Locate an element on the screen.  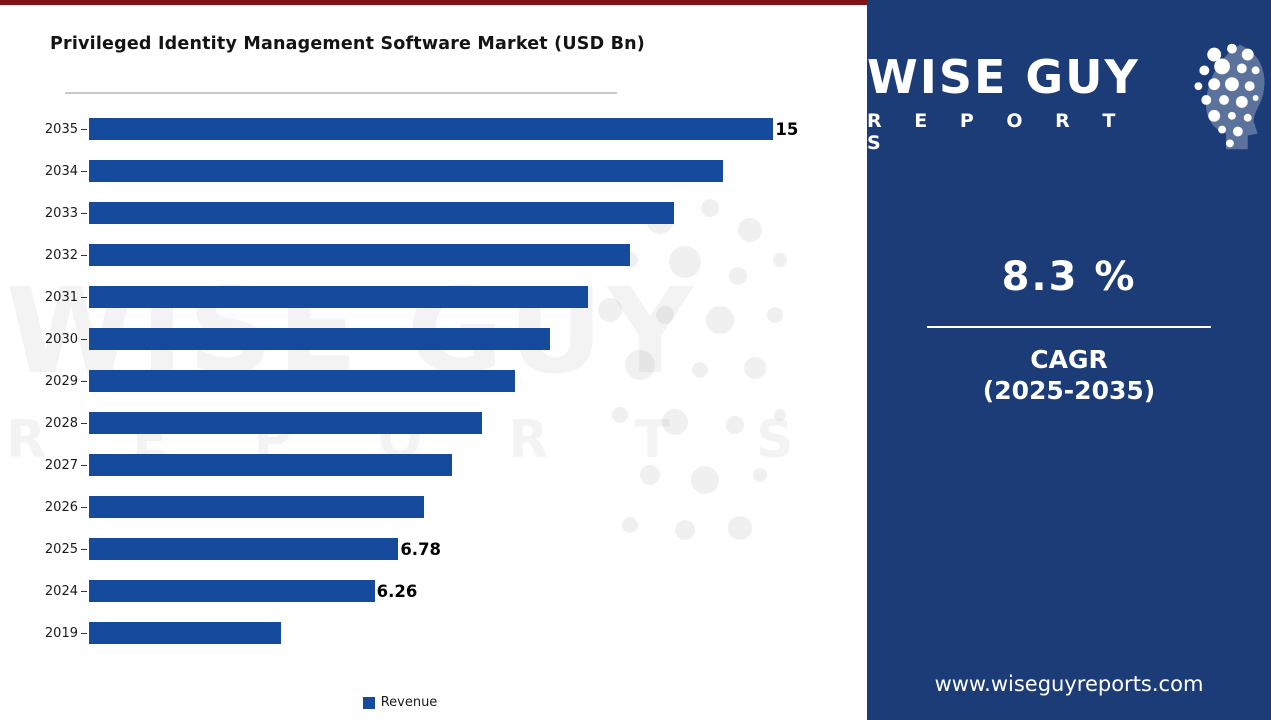
bar-row: 2035 15 is located at coordinates (419, 129).